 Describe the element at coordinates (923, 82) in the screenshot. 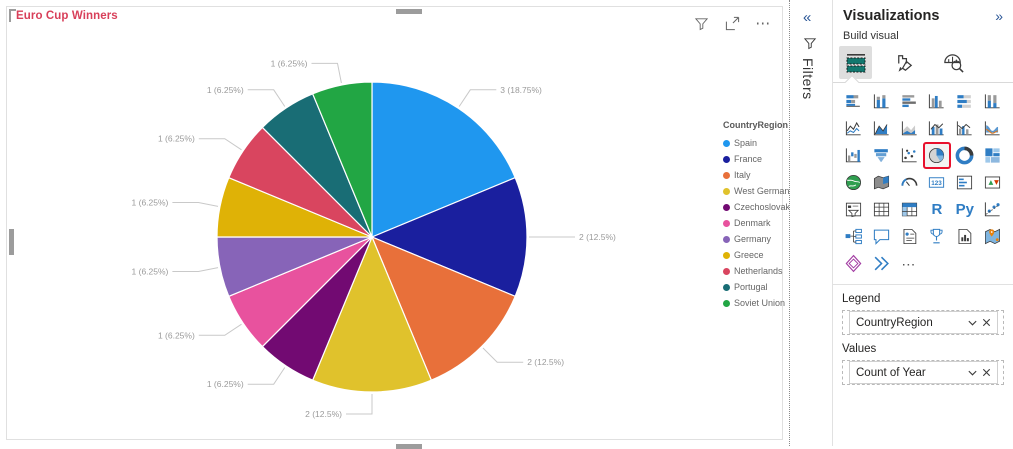

I see `build-tabs-underline` at that location.